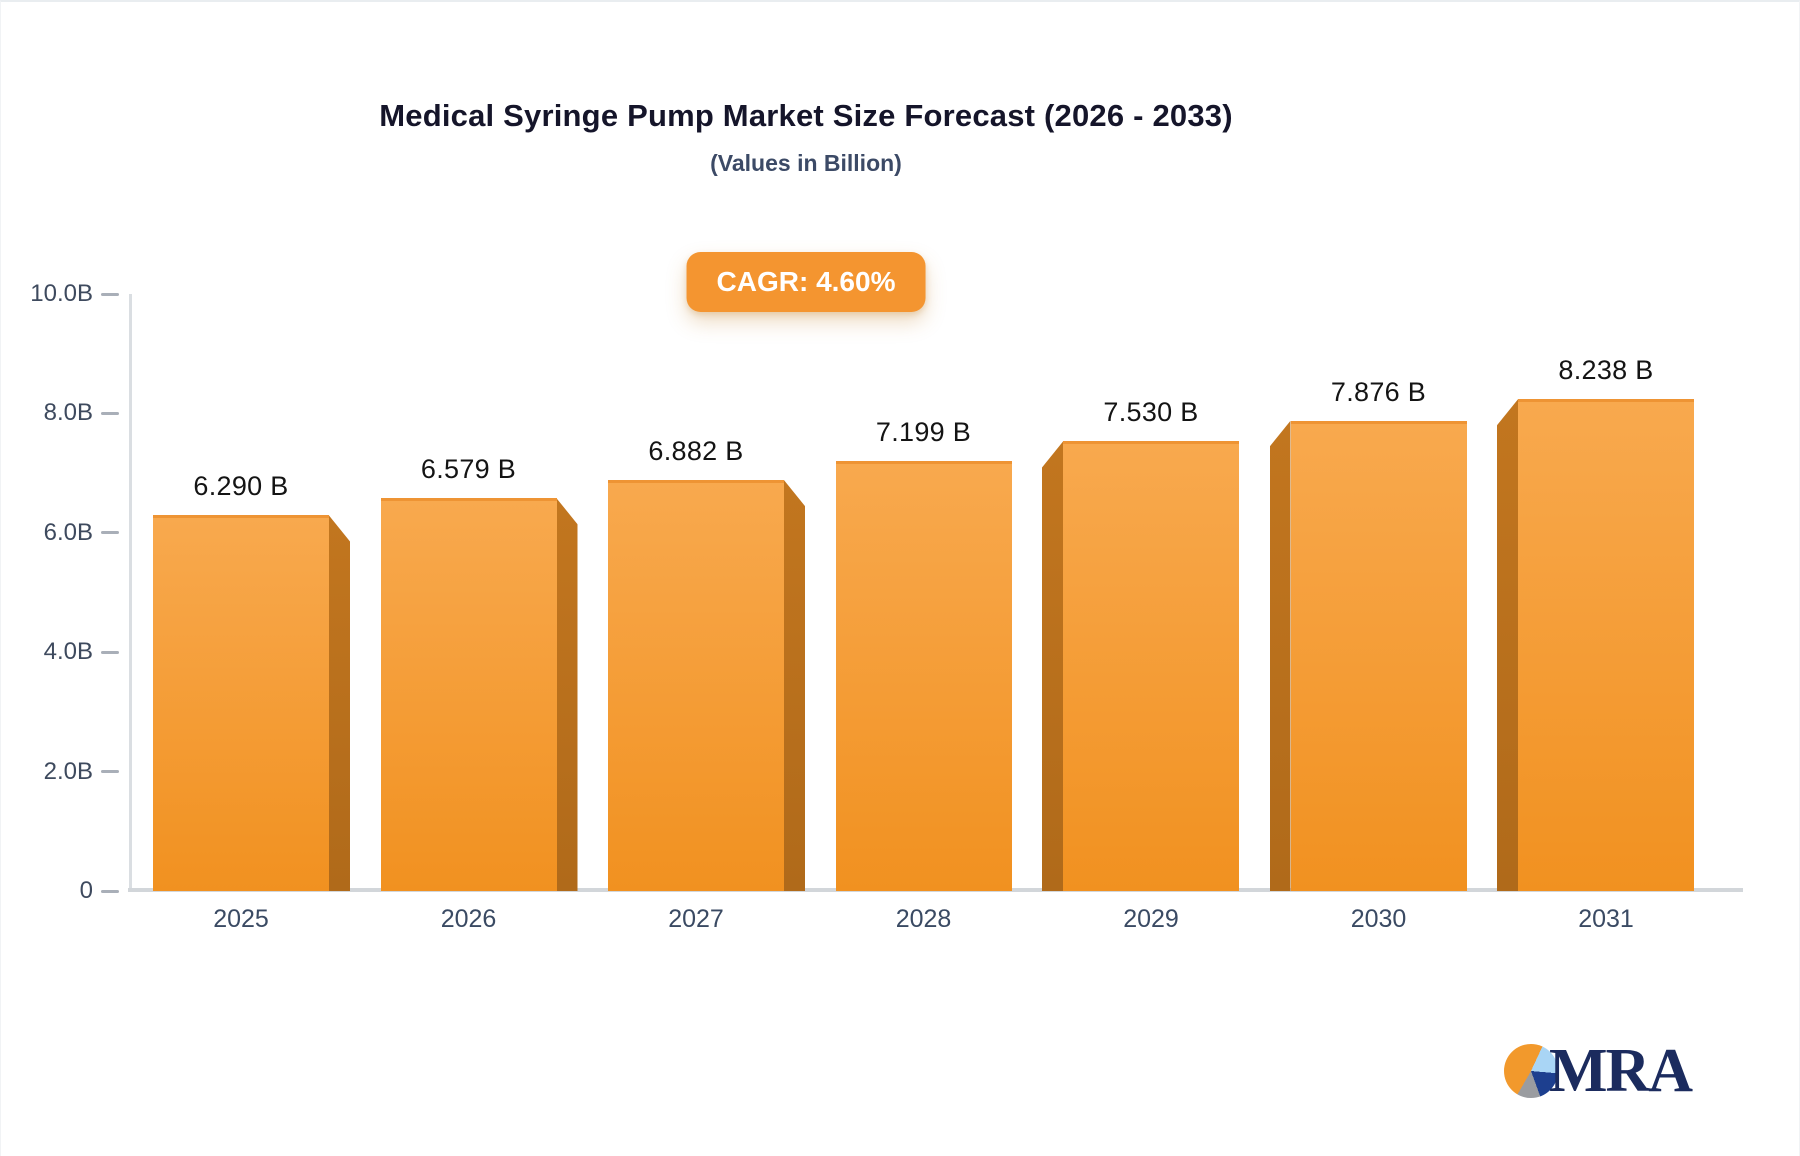 The image size is (1800, 1156). Describe the element at coordinates (696, 451) in the screenshot. I see `bar-value-label: 6.882 B` at that location.